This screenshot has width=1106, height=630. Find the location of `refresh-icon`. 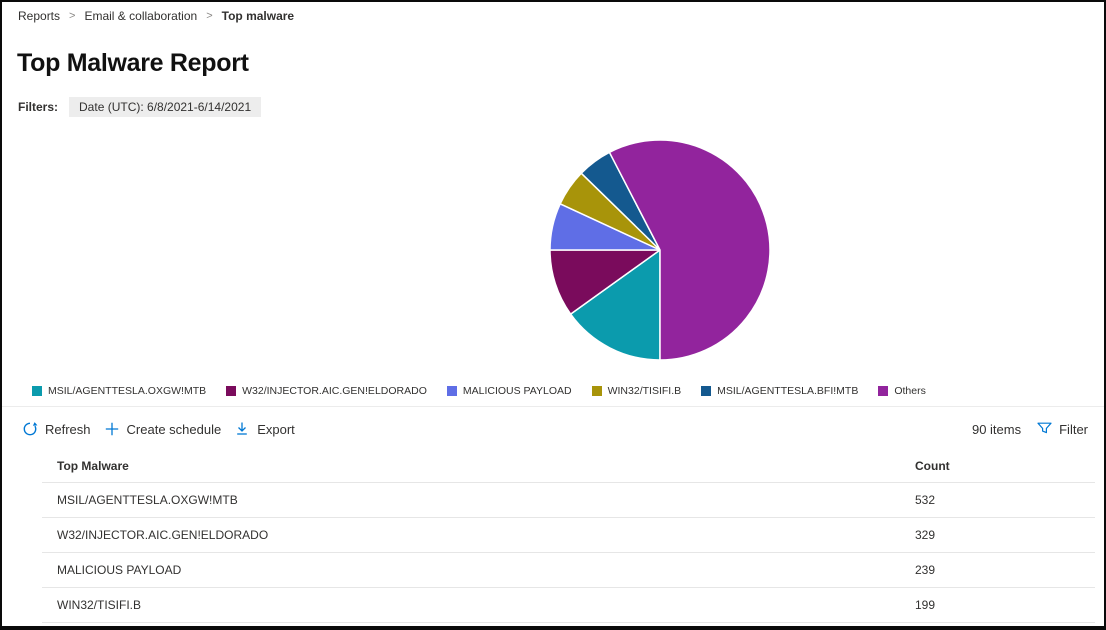

refresh-icon is located at coordinates (30, 429).